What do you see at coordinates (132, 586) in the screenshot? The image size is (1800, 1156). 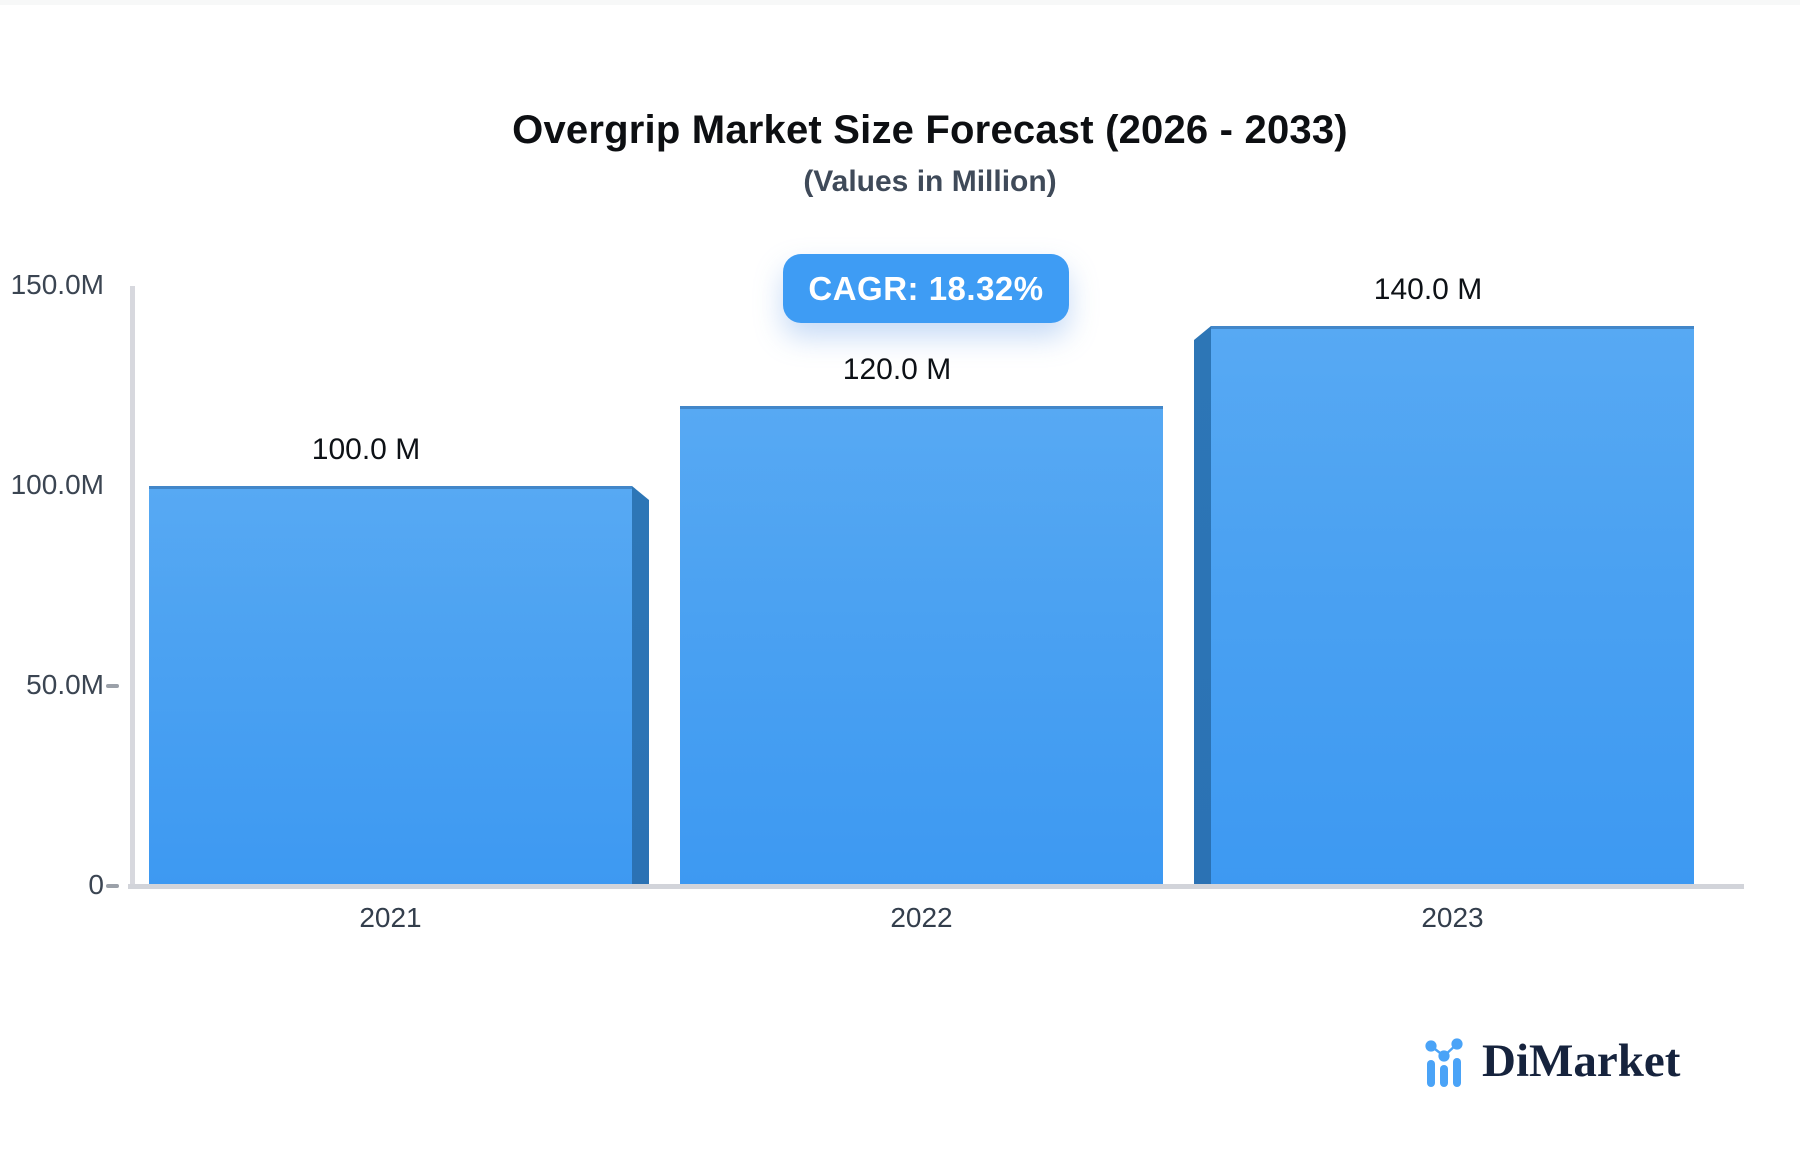 I see `y-axis-line` at bounding box center [132, 586].